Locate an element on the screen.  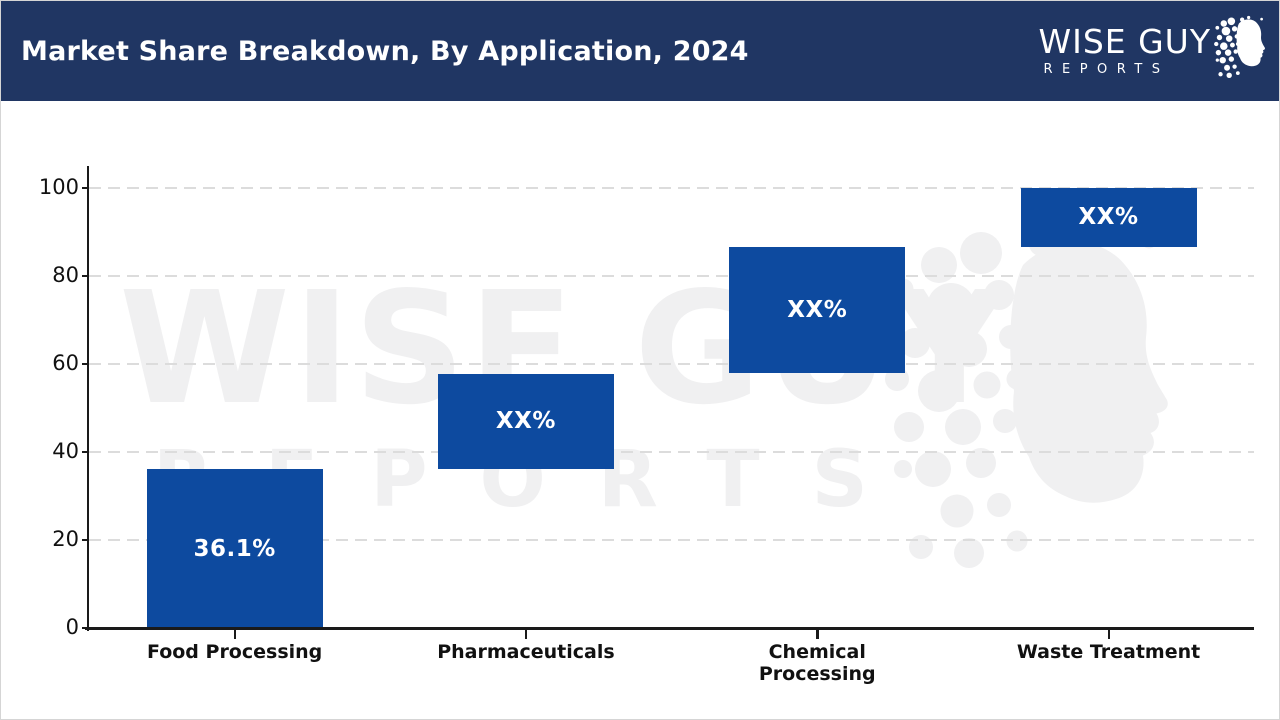
x-category-label: Waste Treatment is located at coordinates (1109, 652).